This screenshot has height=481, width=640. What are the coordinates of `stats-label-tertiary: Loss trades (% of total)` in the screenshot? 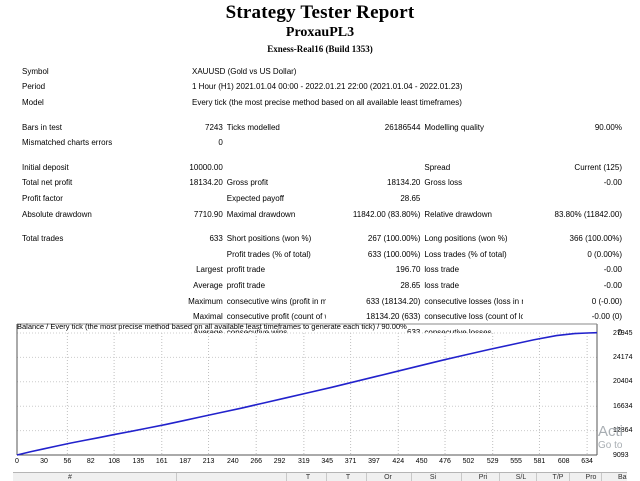 It's located at (465, 254).